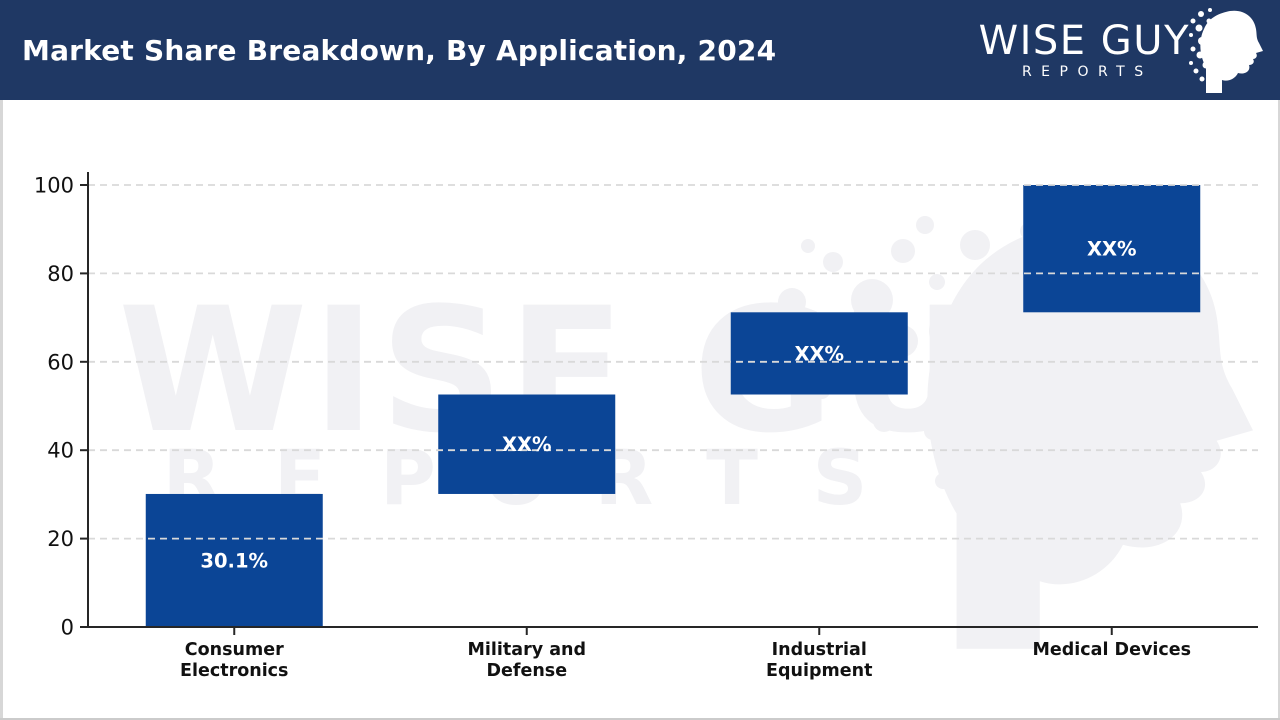  I want to click on wiseguy-logo: WISE GUY REPORTS, so click(1129, 50).